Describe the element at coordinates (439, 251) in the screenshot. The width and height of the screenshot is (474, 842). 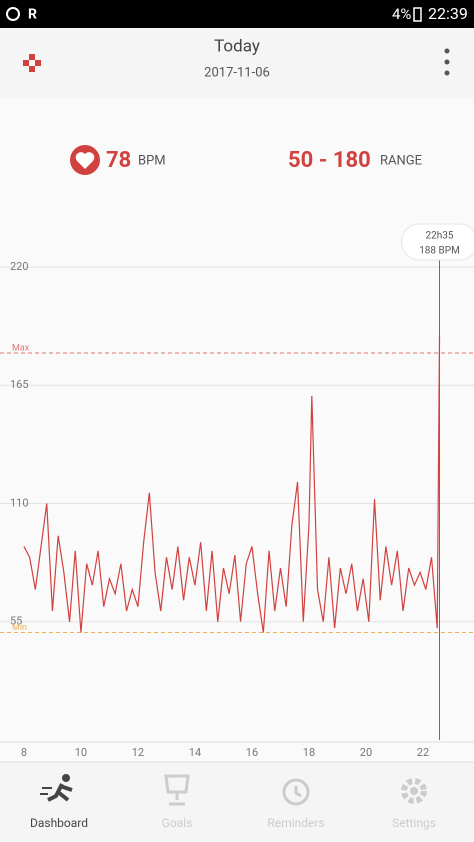
I see `tooltip-value: 188 BPM` at that location.